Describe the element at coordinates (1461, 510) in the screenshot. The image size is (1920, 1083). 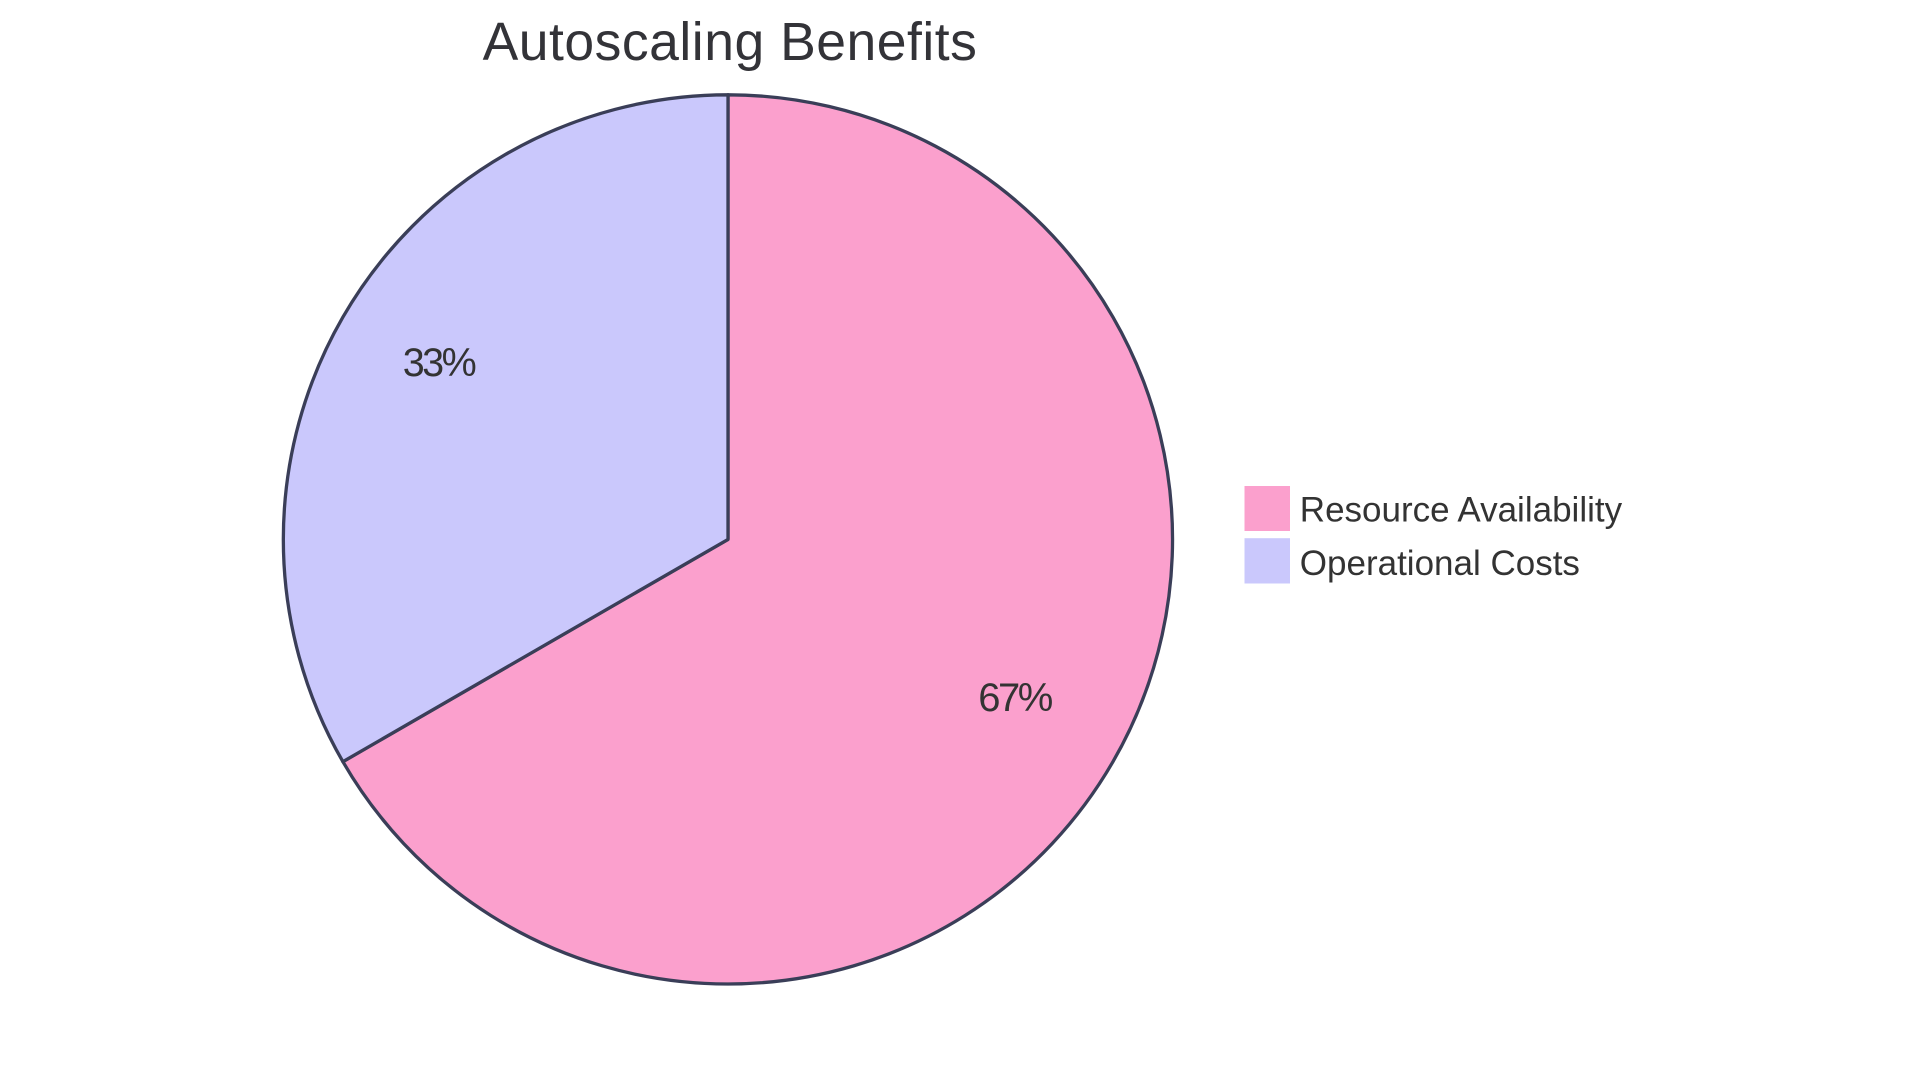
I see `svg-text: Resource Availability` at that location.